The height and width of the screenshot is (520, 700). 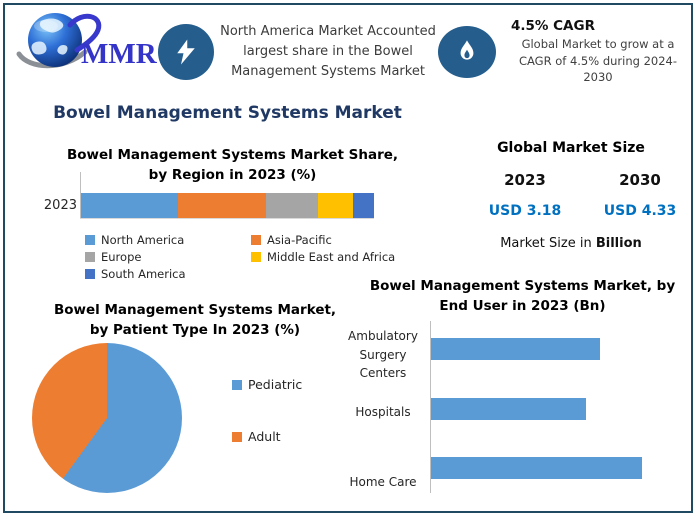 I want to click on market-size-note: Market Size in Billion, so click(x=571, y=243).